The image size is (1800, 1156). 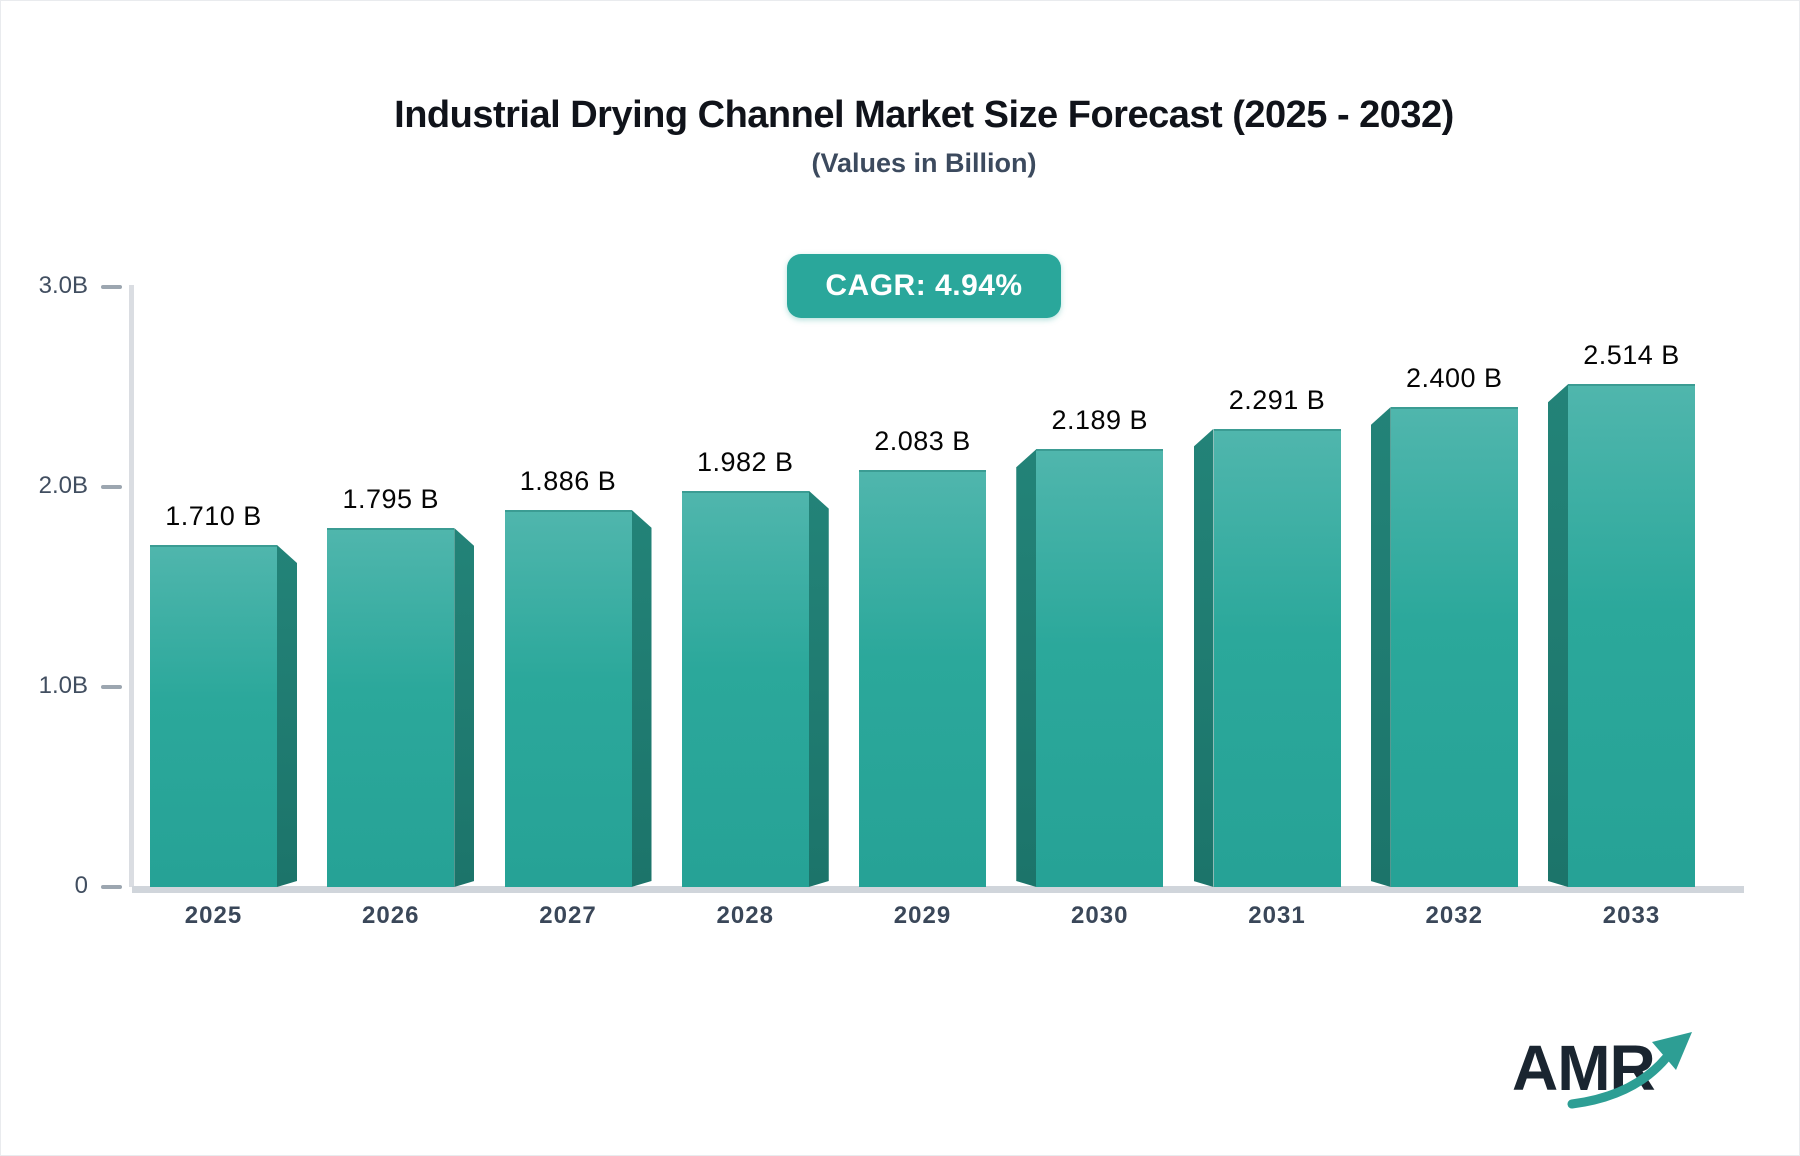 What do you see at coordinates (391, 499) in the screenshot?
I see `bar-value-label: 1.795 B` at bounding box center [391, 499].